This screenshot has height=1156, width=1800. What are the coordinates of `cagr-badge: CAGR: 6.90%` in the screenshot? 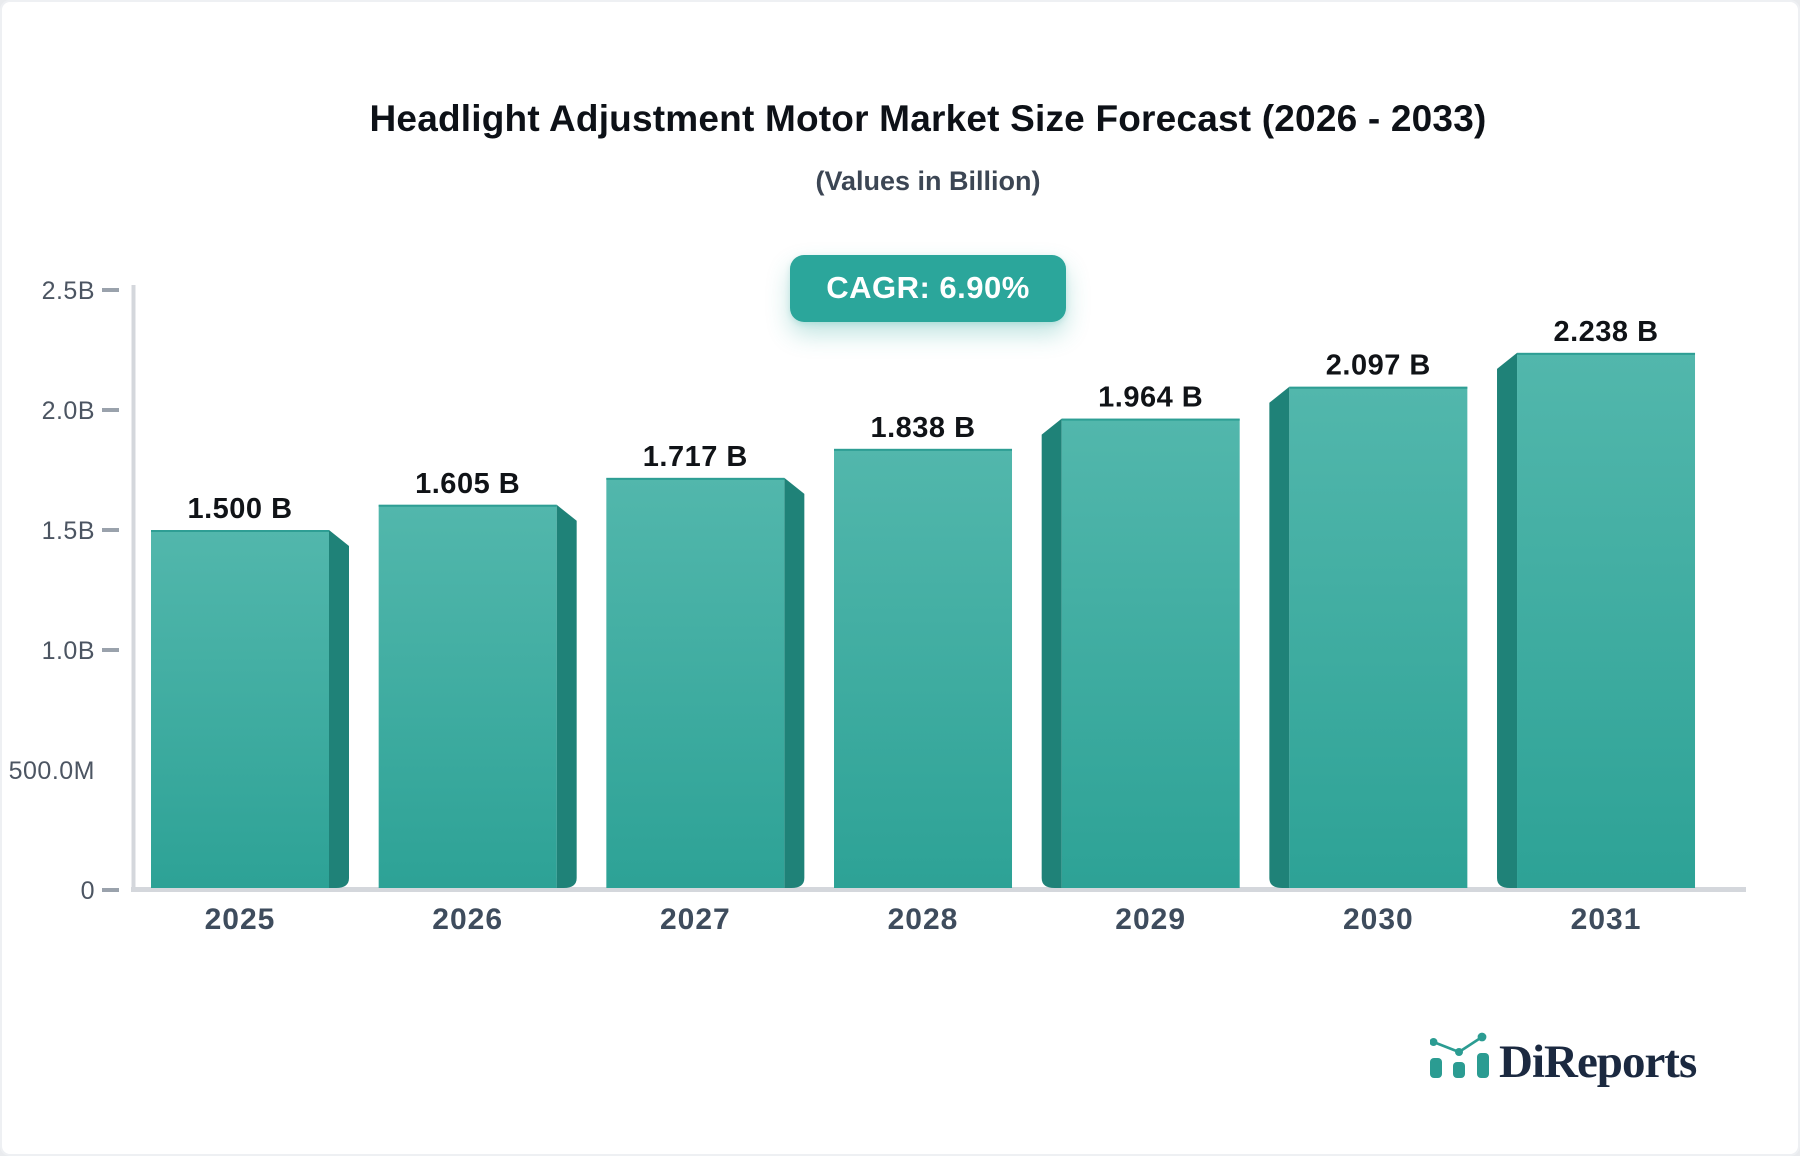 It's located at (928, 288).